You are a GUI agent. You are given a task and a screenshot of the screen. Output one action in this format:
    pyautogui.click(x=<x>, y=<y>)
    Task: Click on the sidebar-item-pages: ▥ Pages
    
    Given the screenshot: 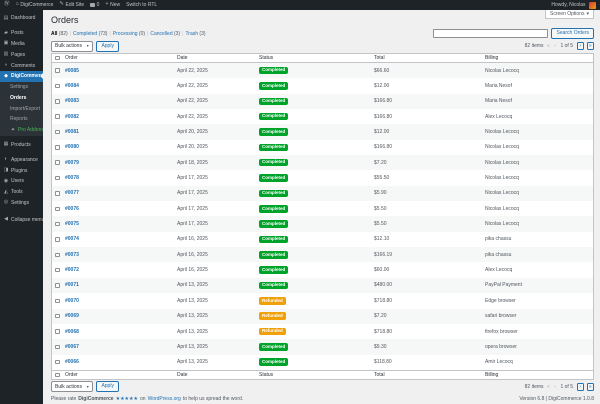 What is the action you would take?
    pyautogui.click(x=21, y=54)
    